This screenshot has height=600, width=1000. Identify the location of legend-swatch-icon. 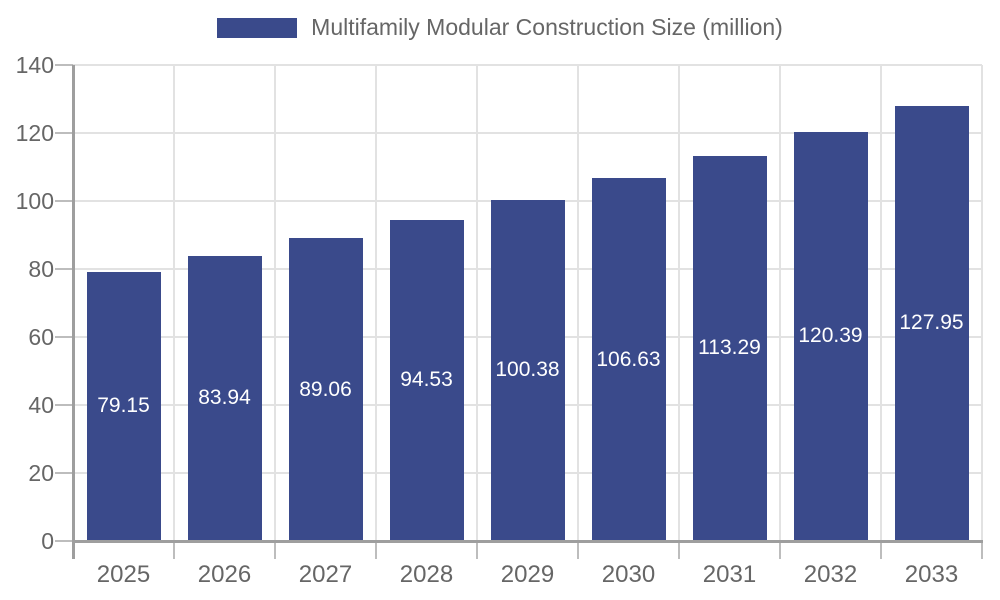
(257, 27).